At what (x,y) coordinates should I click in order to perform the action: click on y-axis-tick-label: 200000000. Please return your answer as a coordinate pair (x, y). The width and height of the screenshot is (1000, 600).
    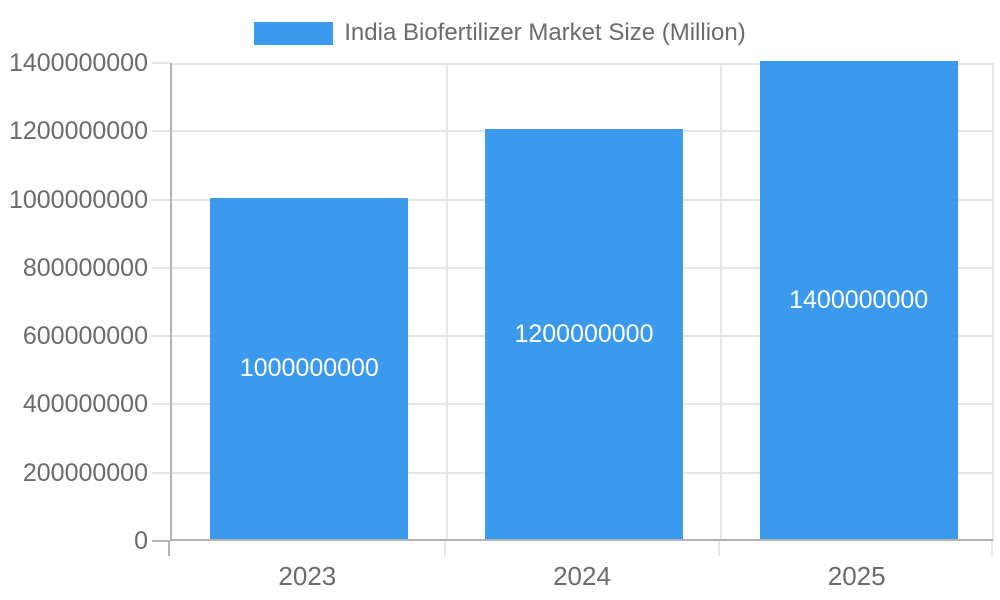
    Looking at the image, I should click on (85, 472).